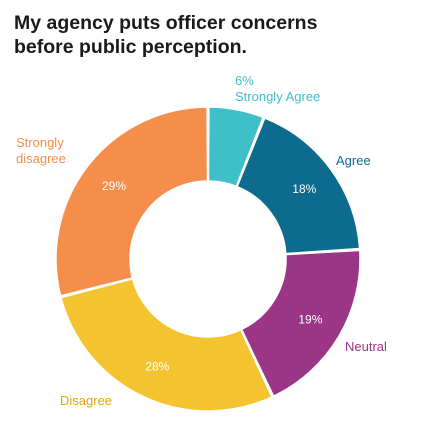  Describe the element at coordinates (166, 23) in the screenshot. I see `chart-title-line-1: My agency puts officer concerns` at that location.